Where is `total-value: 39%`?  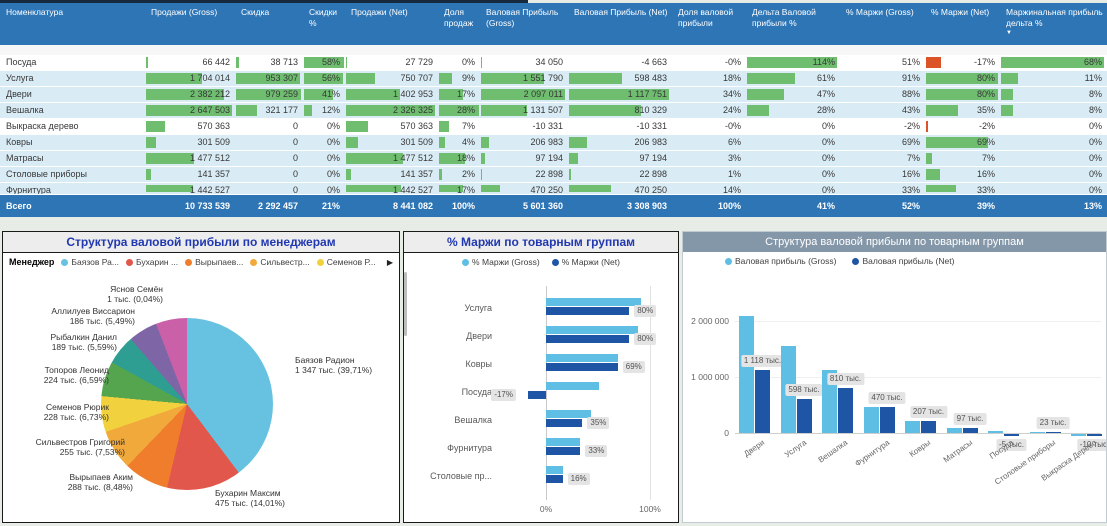
total-value: 39% is located at coordinates (985, 206).